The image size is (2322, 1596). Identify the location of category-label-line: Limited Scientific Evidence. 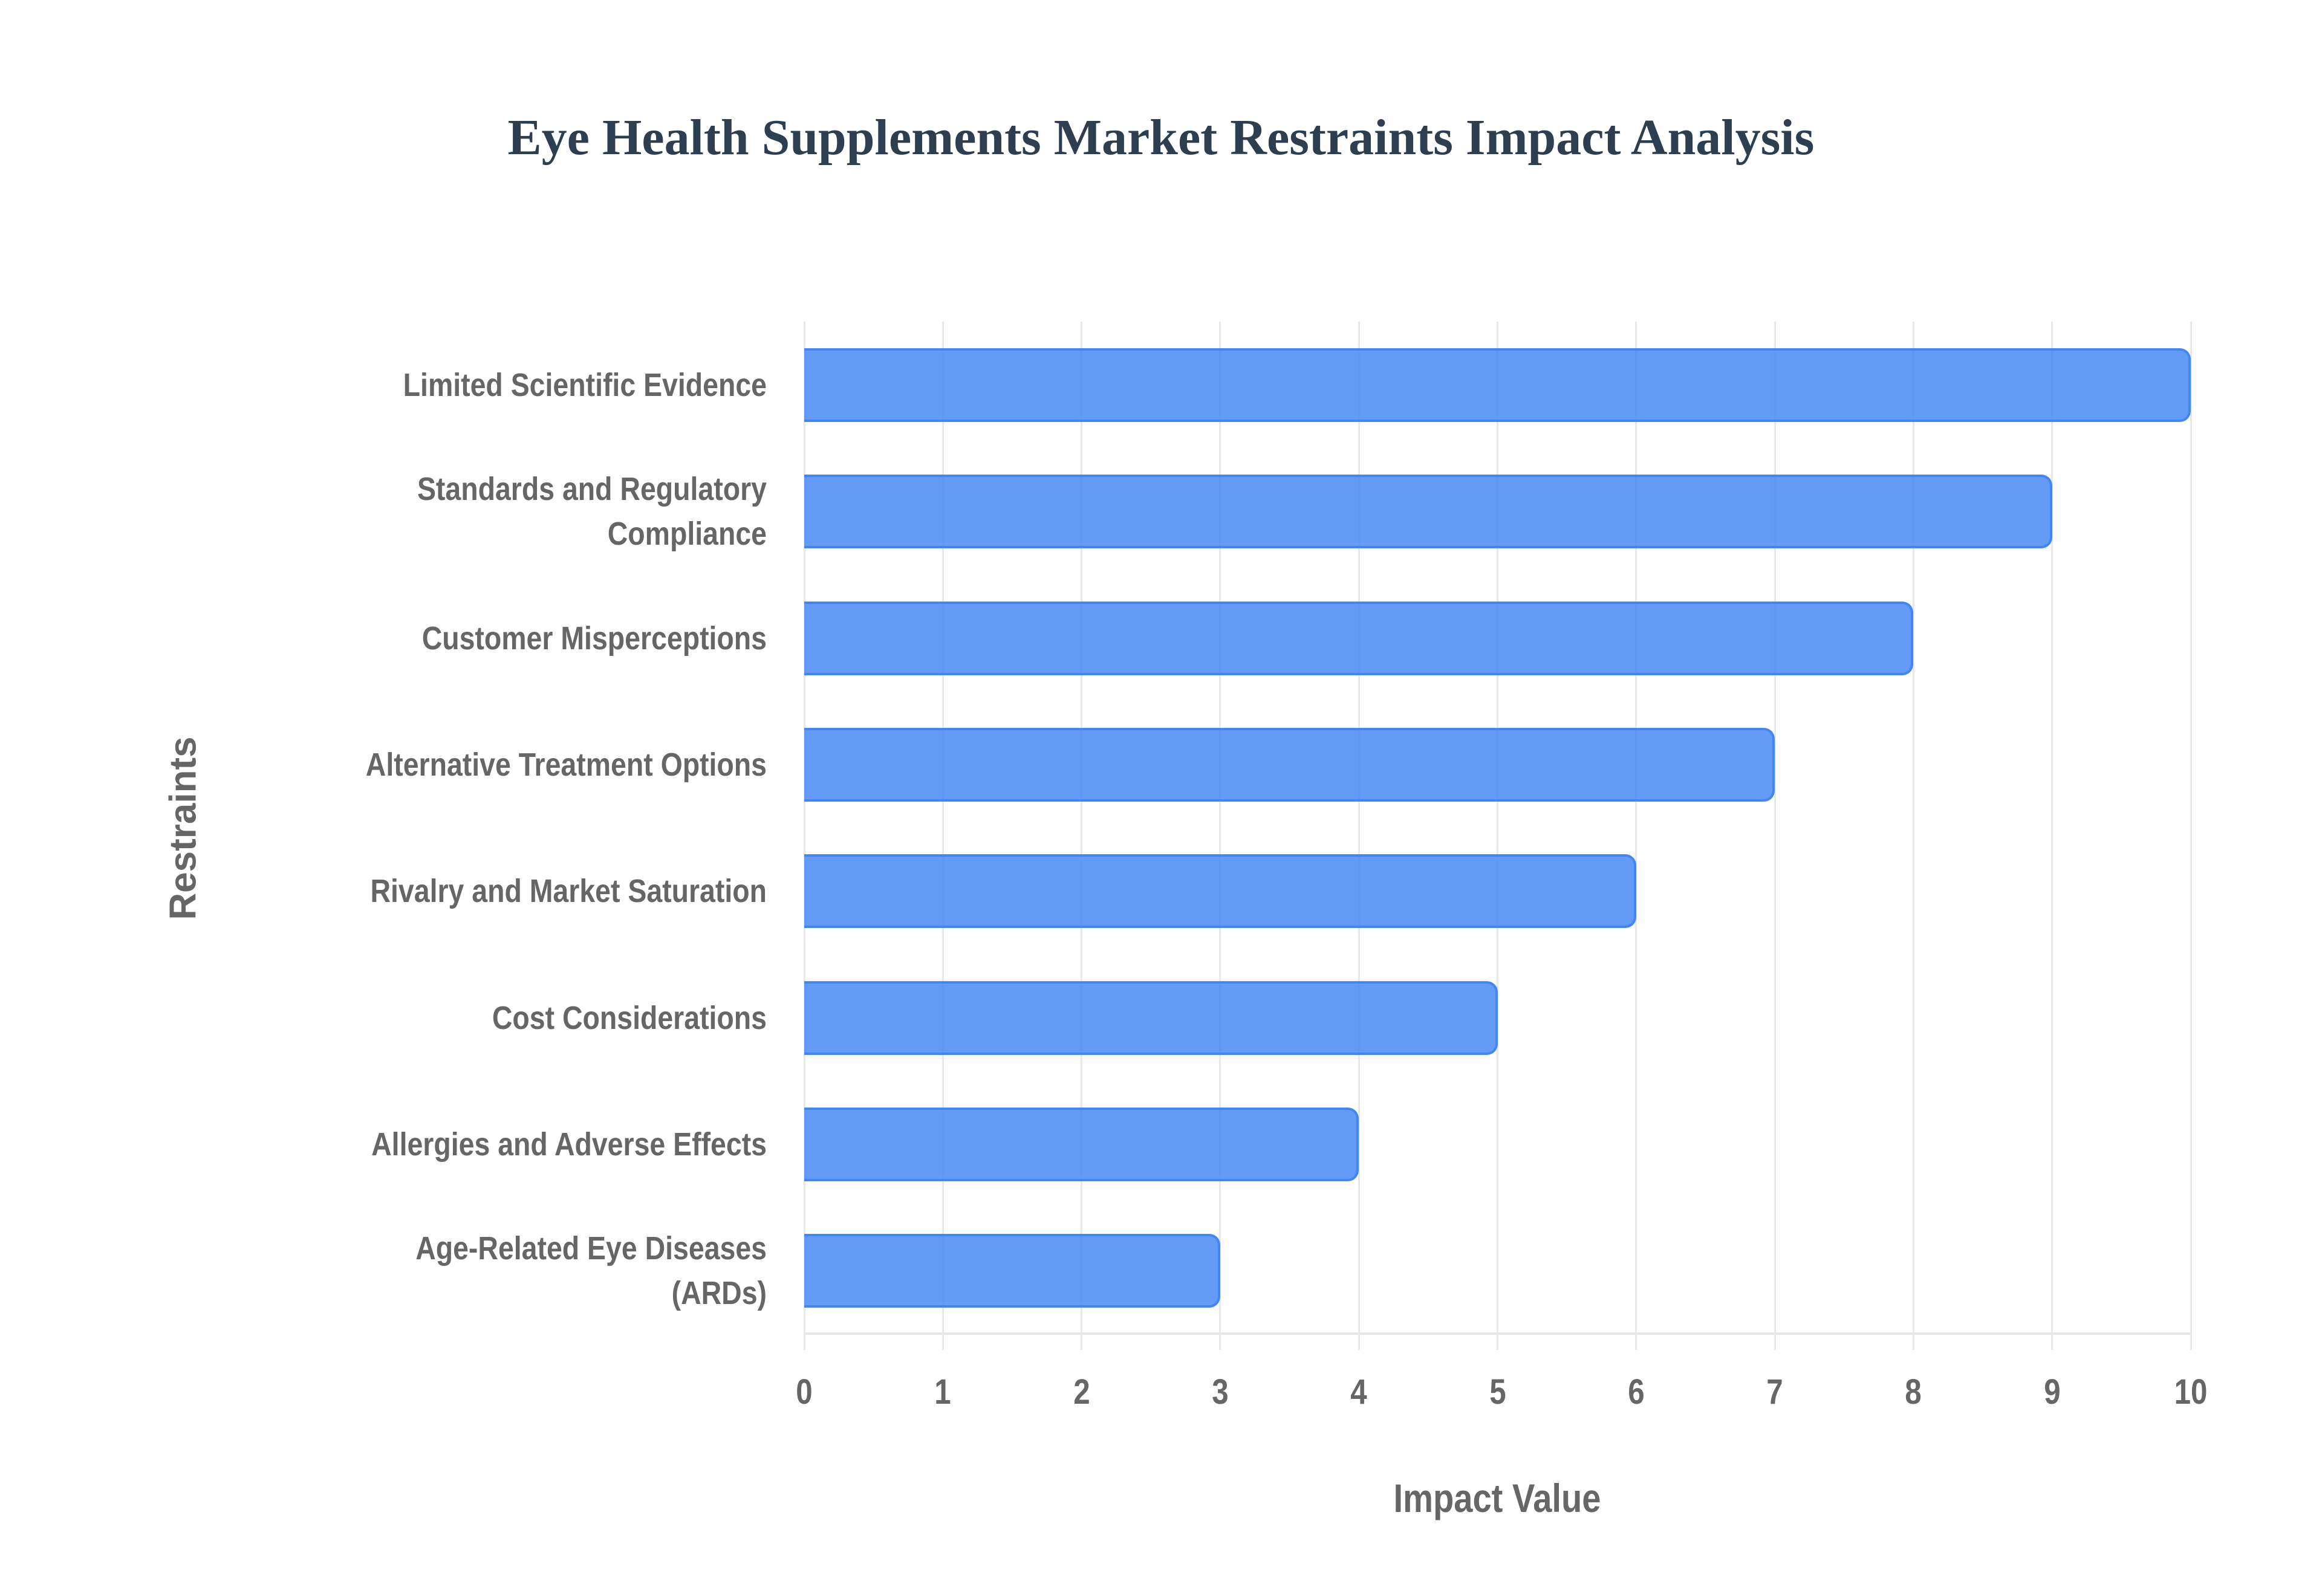
(585, 385).